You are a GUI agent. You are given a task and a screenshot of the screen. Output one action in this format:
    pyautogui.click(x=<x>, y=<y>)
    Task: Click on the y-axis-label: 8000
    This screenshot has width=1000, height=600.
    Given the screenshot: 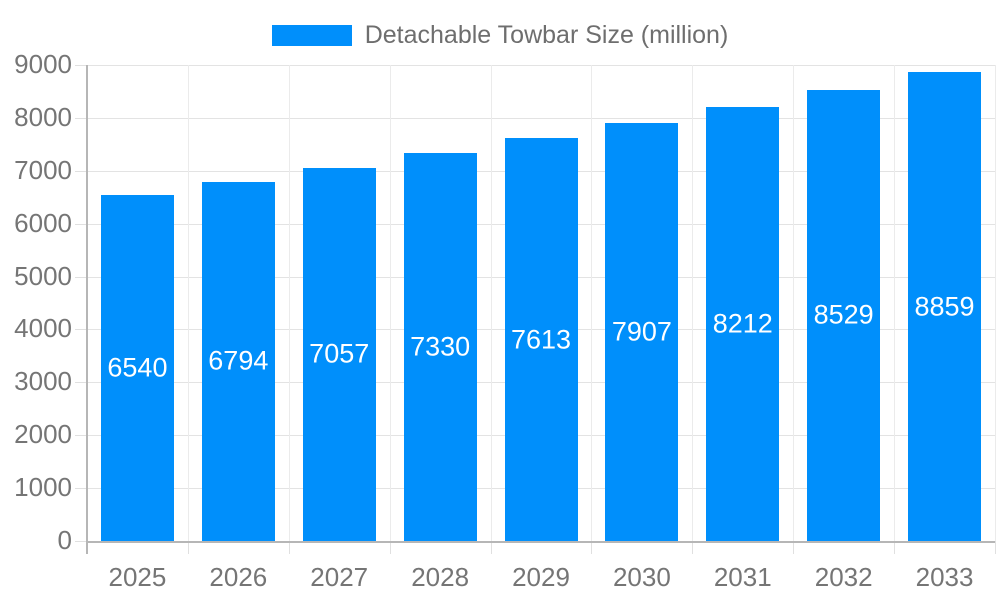 What is the action you would take?
    pyautogui.click(x=43, y=116)
    